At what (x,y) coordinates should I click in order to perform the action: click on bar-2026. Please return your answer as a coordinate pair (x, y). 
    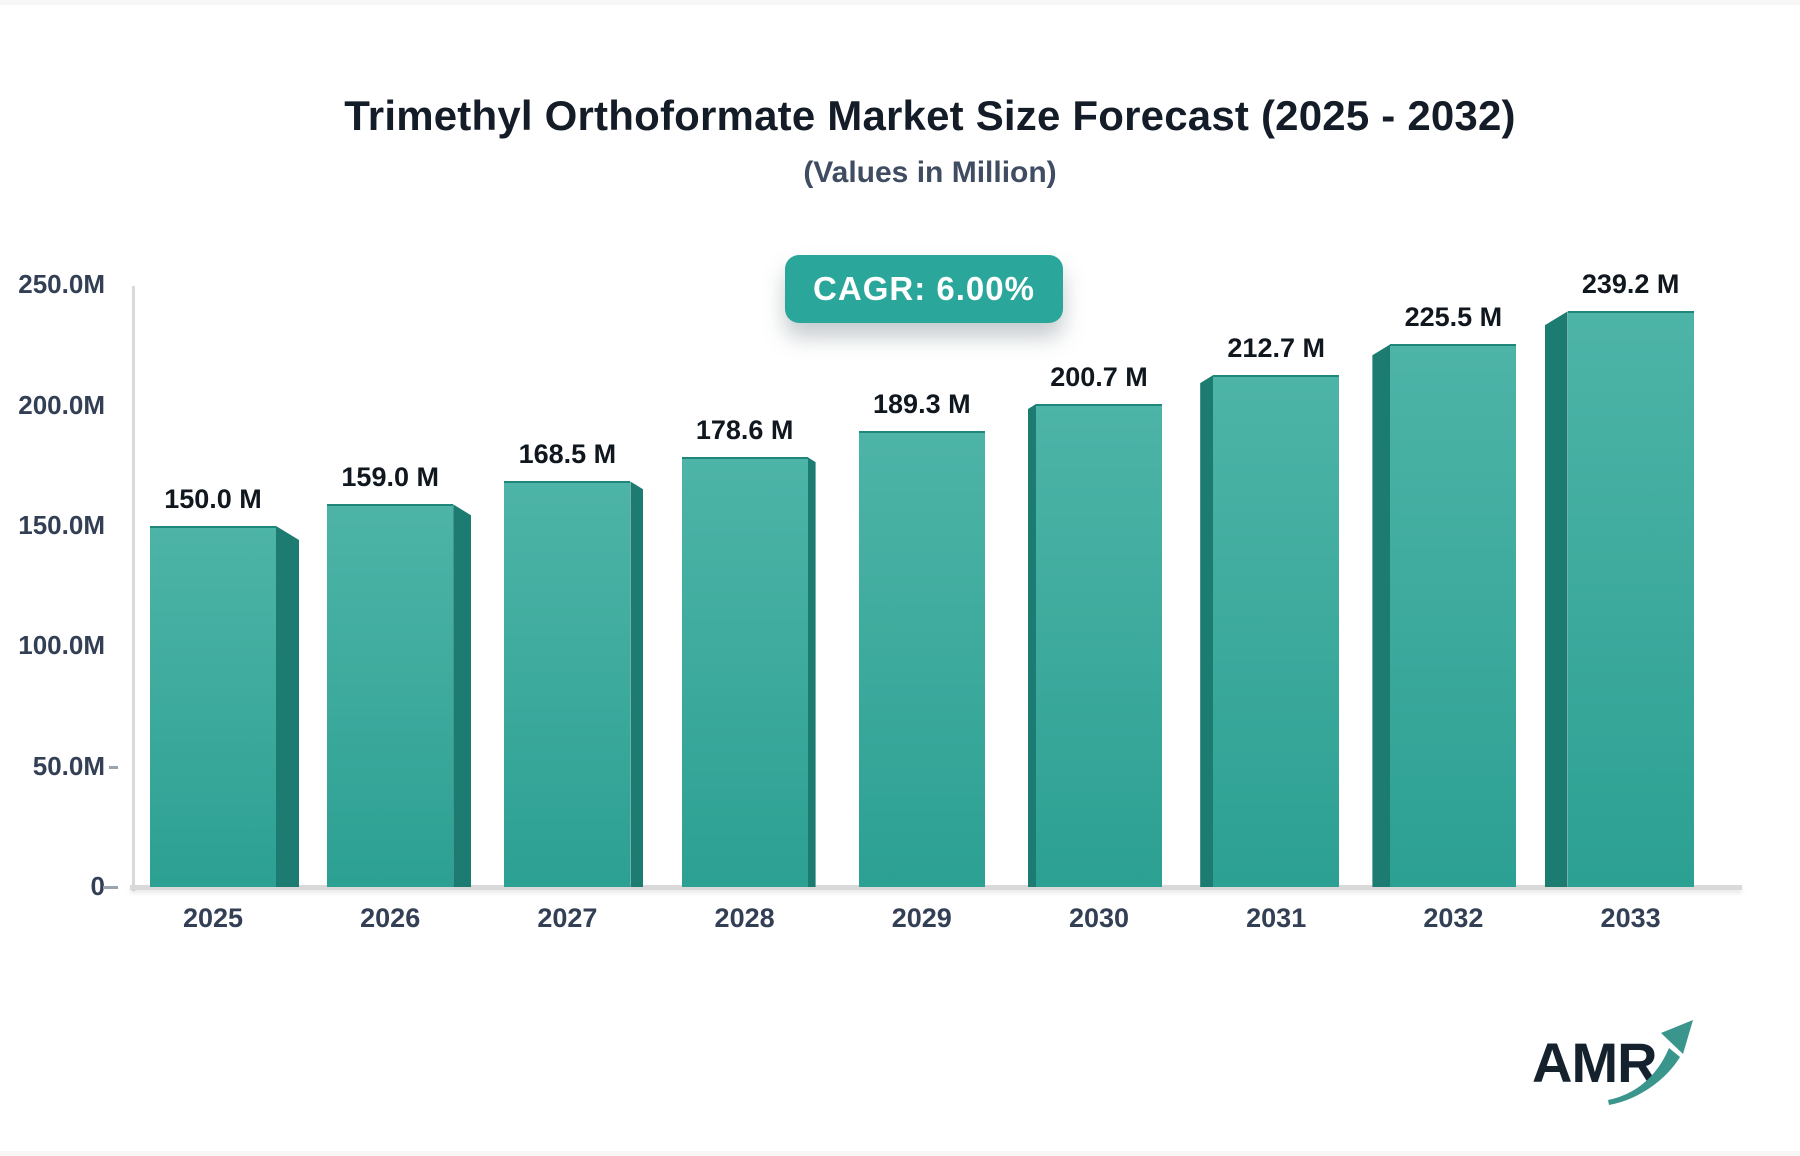
    Looking at the image, I should click on (390, 695).